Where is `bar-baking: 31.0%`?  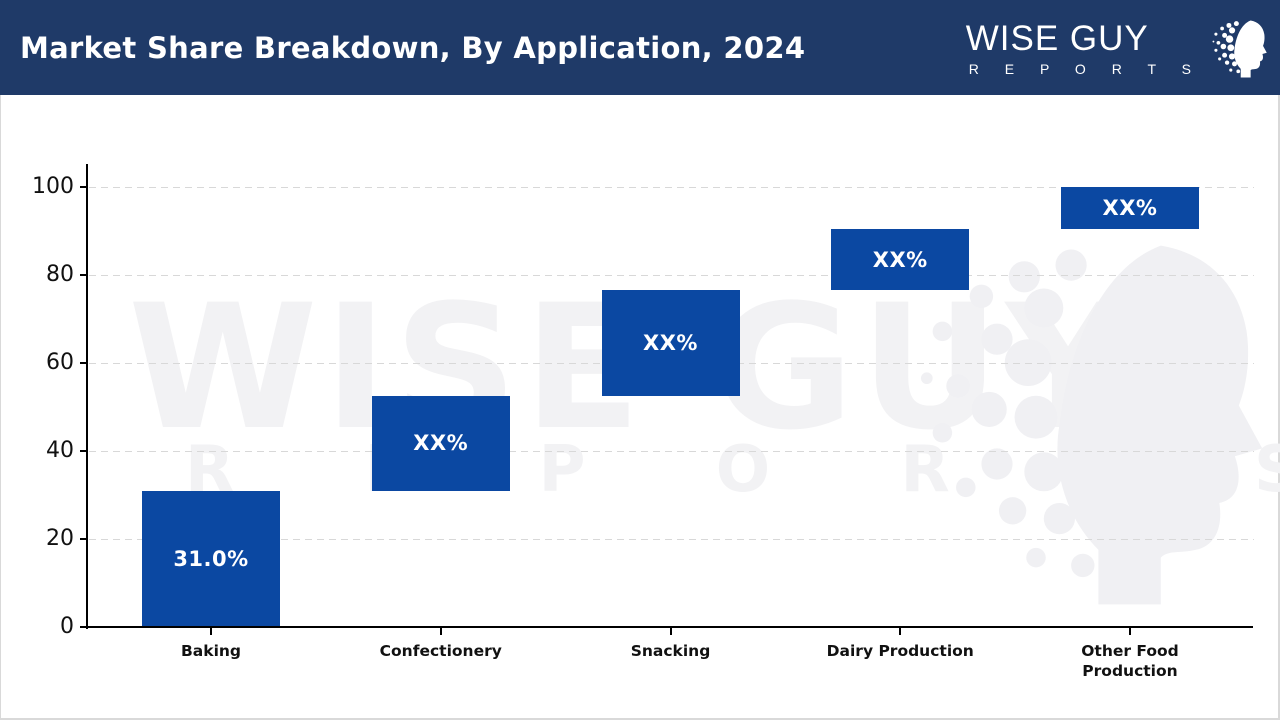
bar-baking: 31.0% is located at coordinates (211, 558).